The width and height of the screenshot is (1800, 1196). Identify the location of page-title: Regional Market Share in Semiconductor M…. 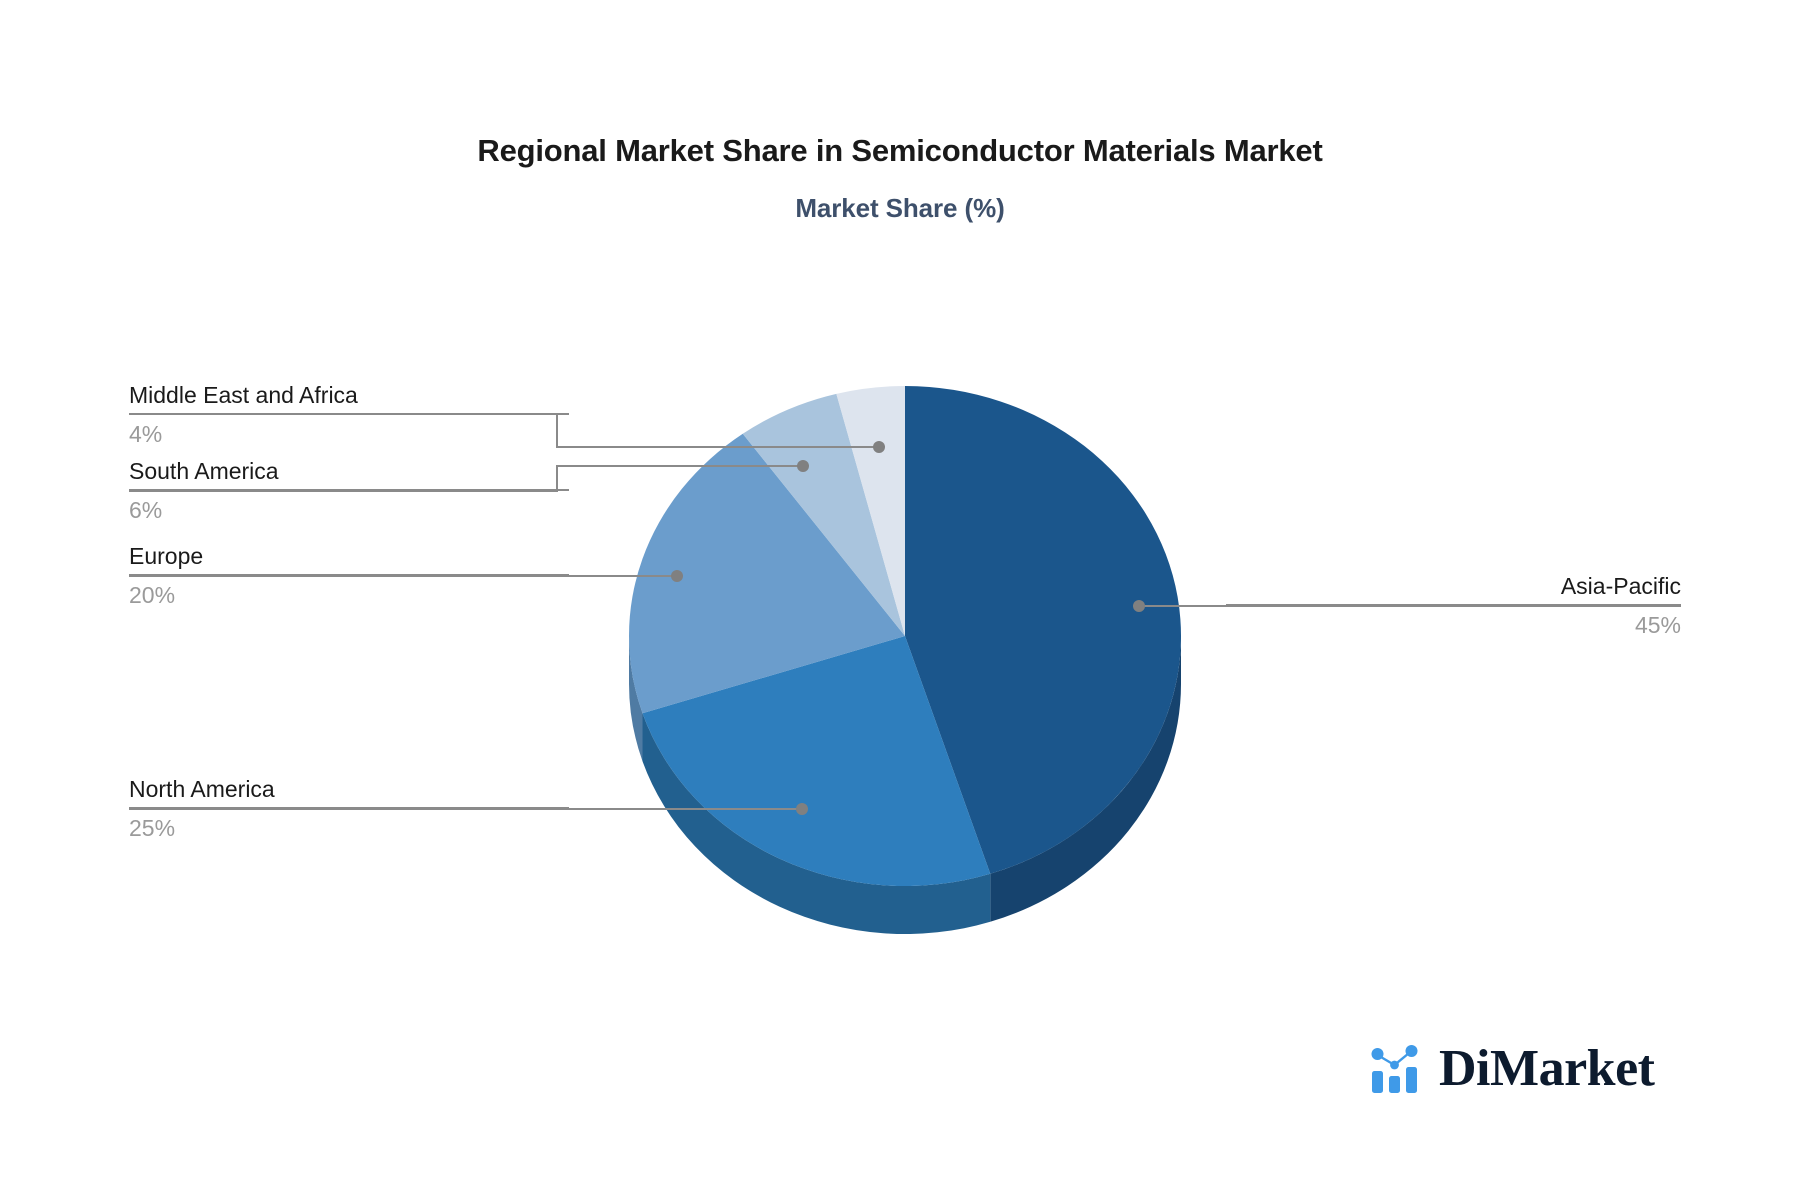
(900, 150).